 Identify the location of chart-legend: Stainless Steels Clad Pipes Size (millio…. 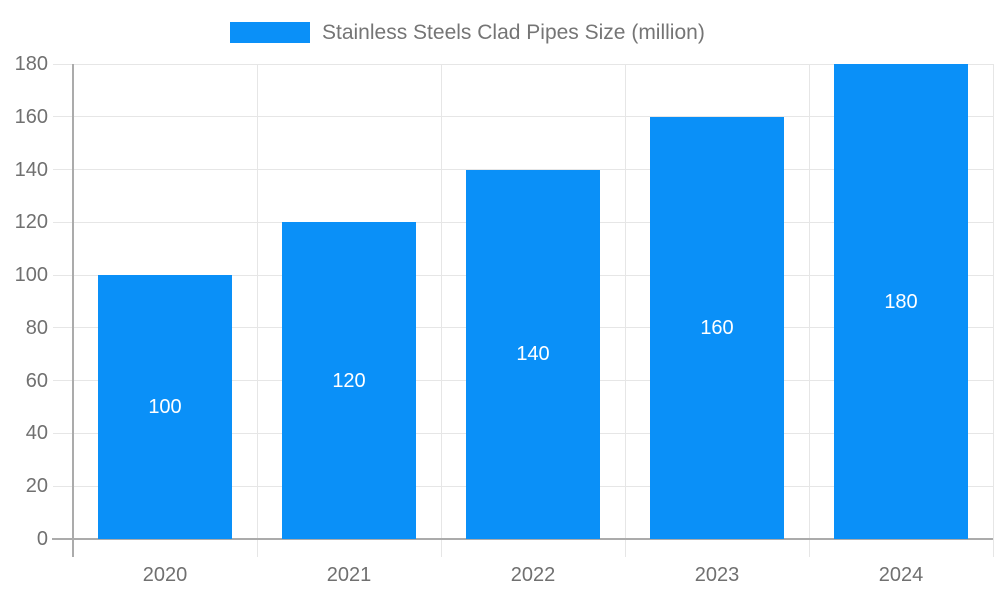
(467, 32).